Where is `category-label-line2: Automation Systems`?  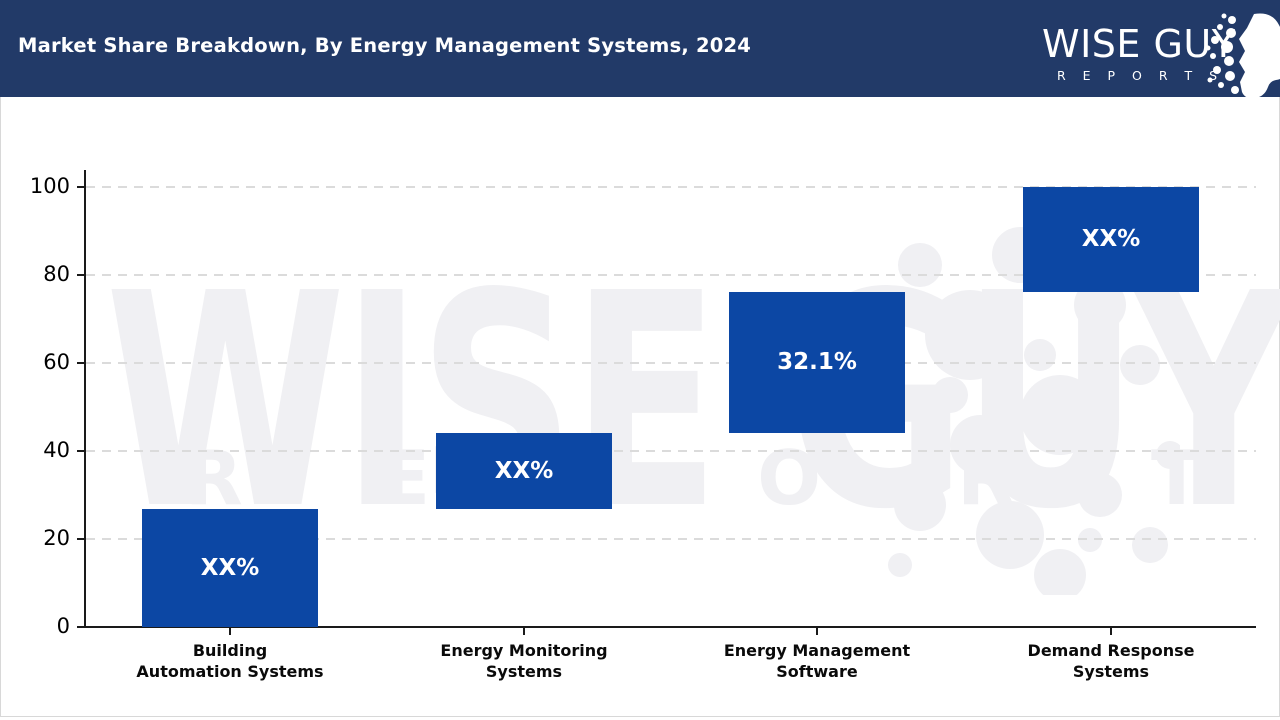
category-label-line2: Automation Systems is located at coordinates (230, 671).